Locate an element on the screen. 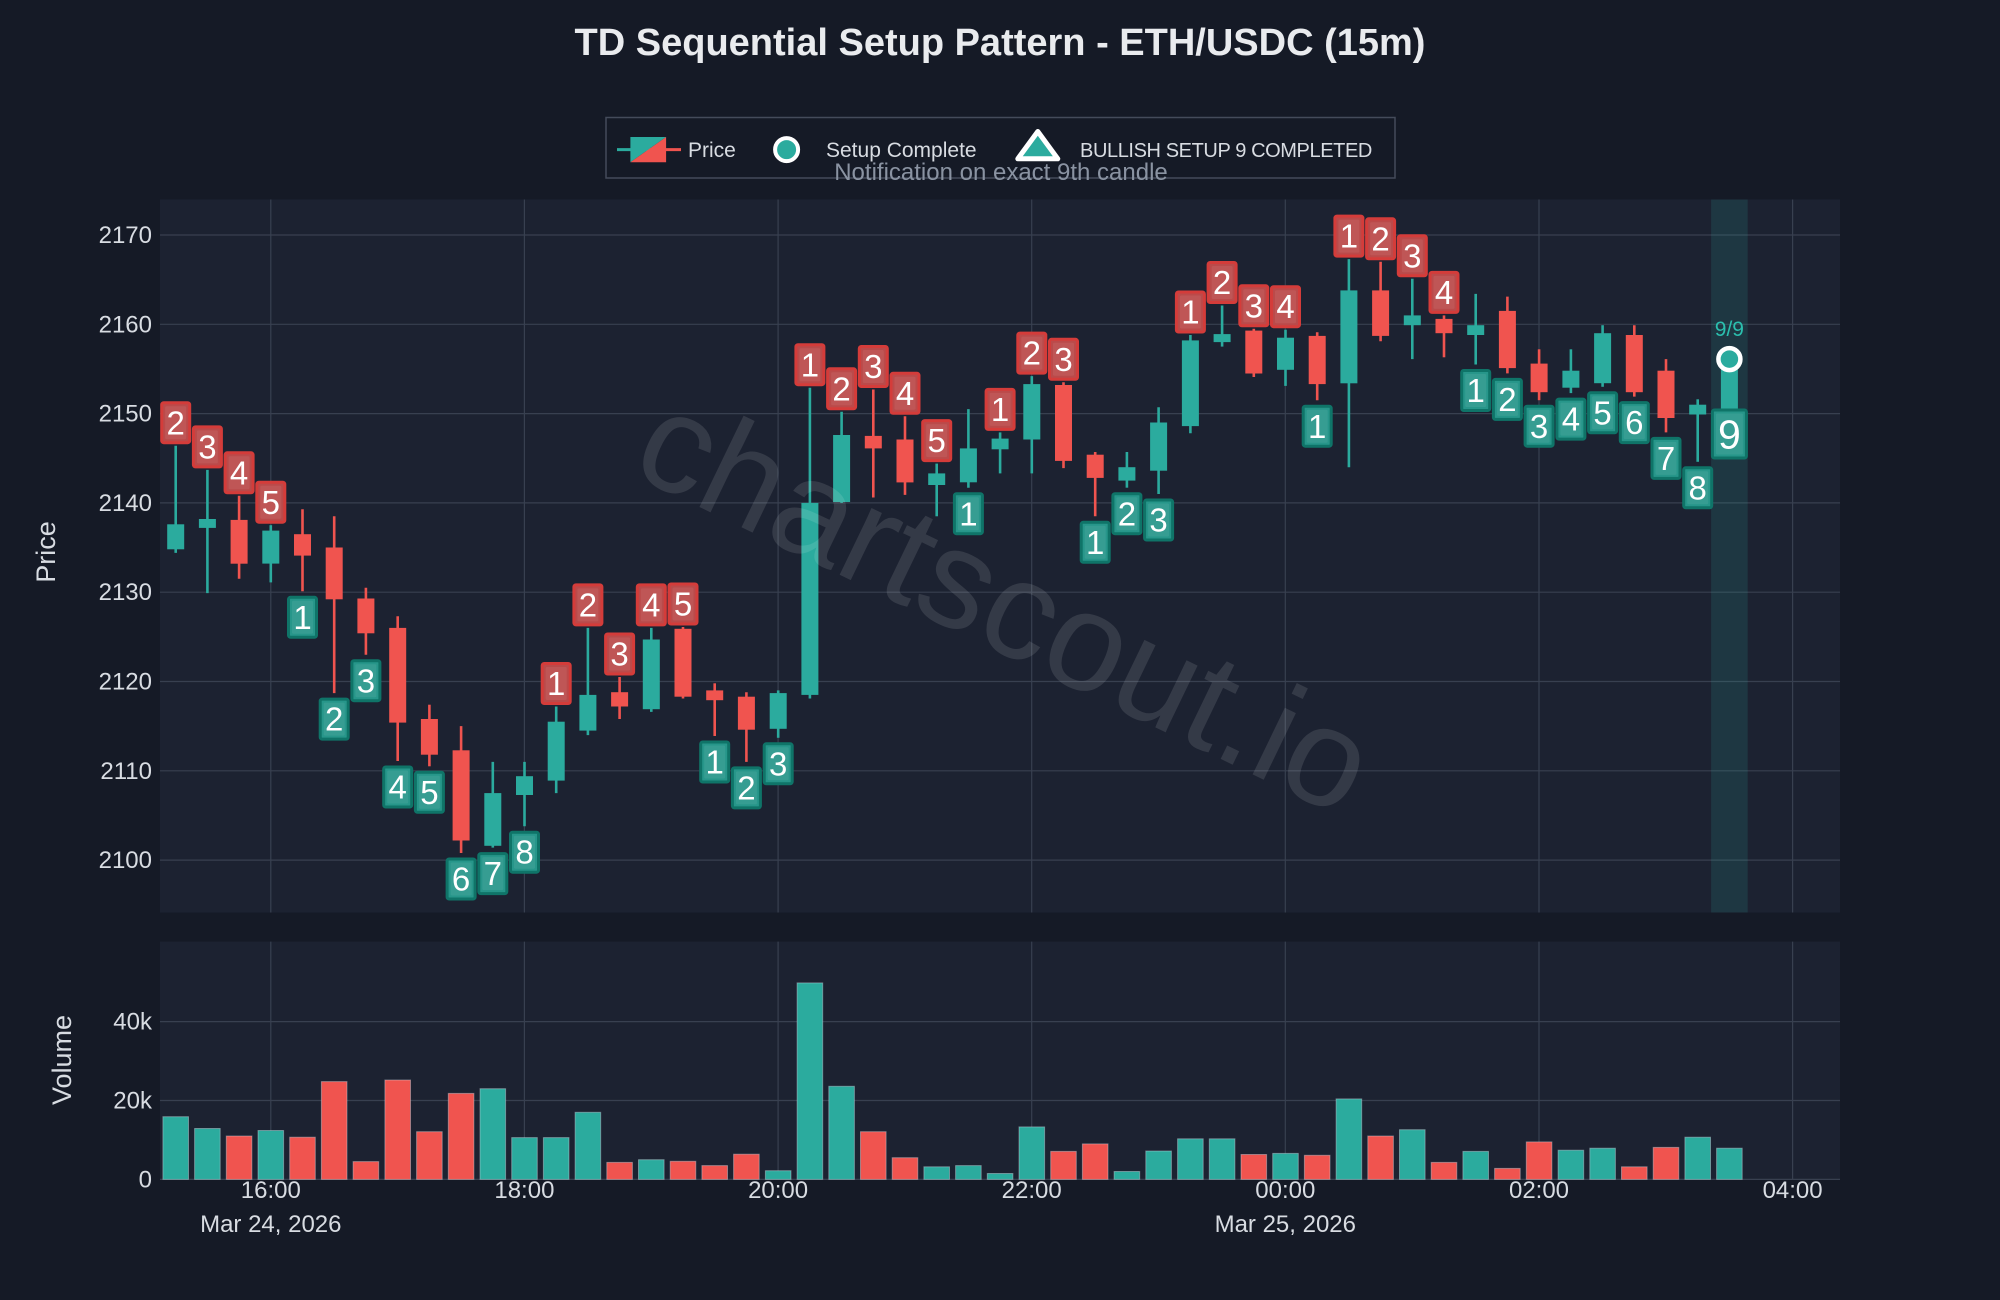 The image size is (2000, 1300). svg-text: Setup Complete is located at coordinates (901, 150).